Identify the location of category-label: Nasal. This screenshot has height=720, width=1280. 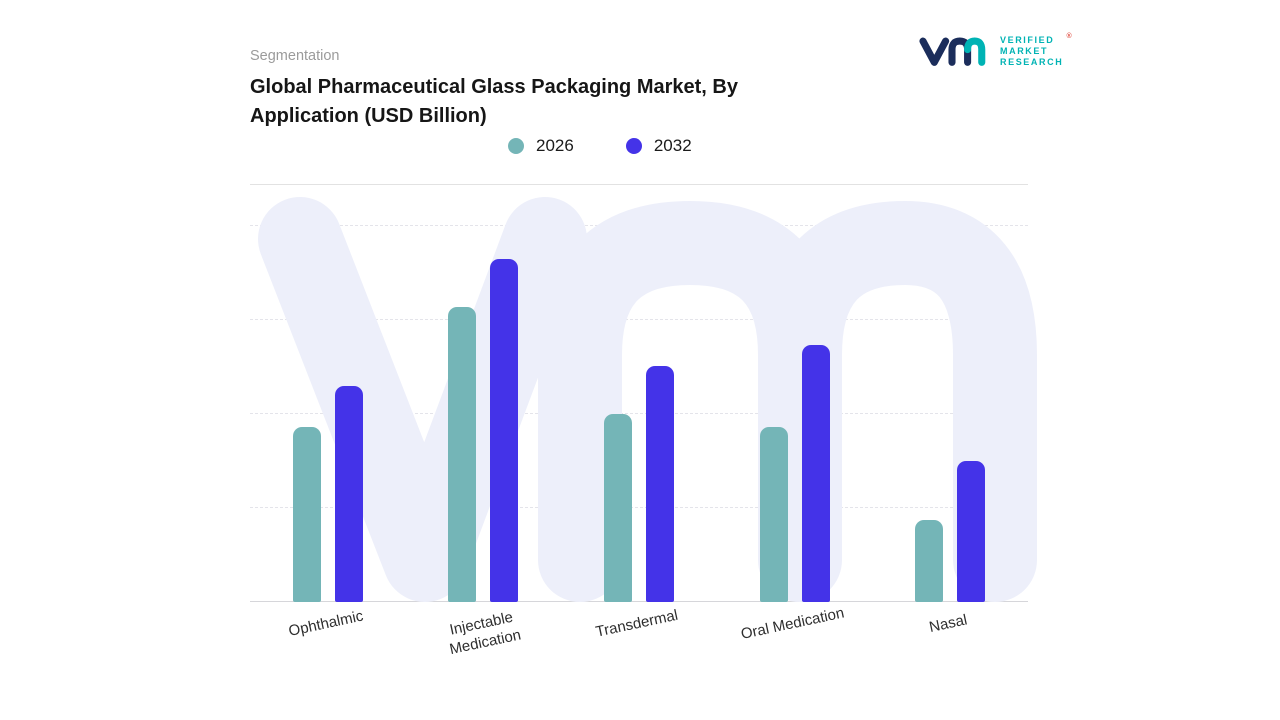
(948, 624).